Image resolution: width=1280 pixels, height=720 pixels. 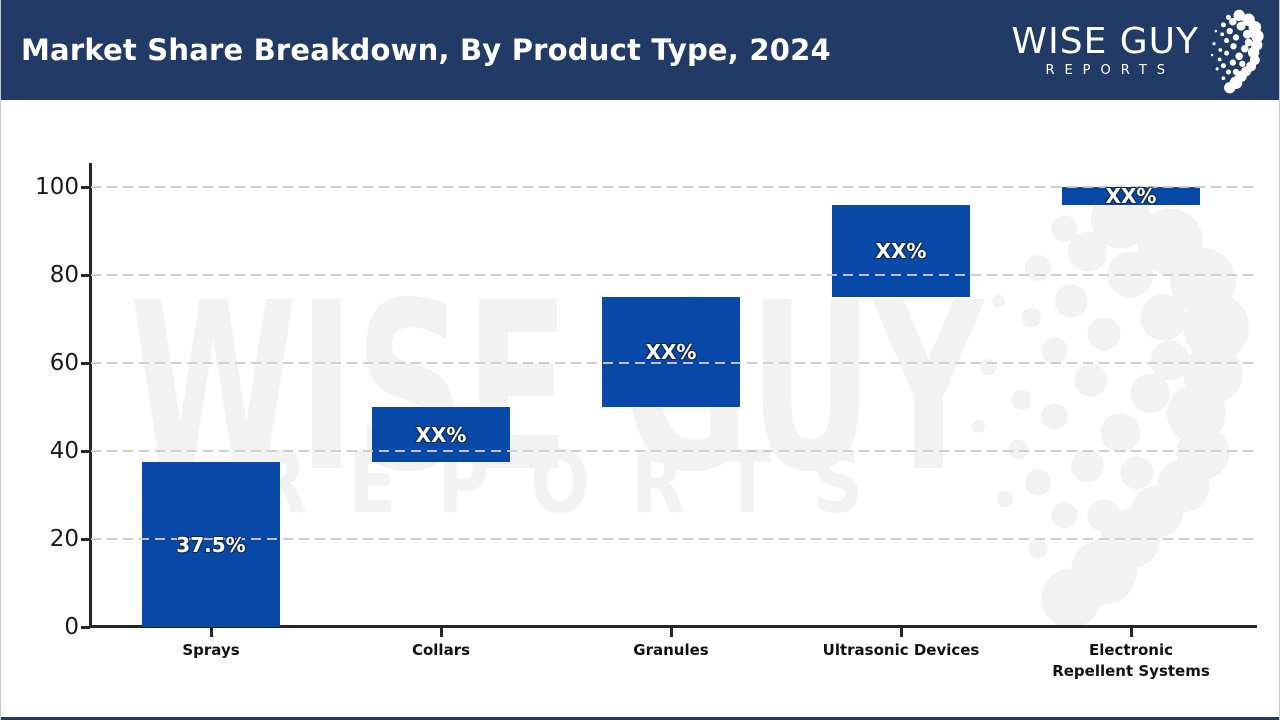 I want to click on x-category-label-line: Ultrasonic Devices, so click(x=901, y=650).